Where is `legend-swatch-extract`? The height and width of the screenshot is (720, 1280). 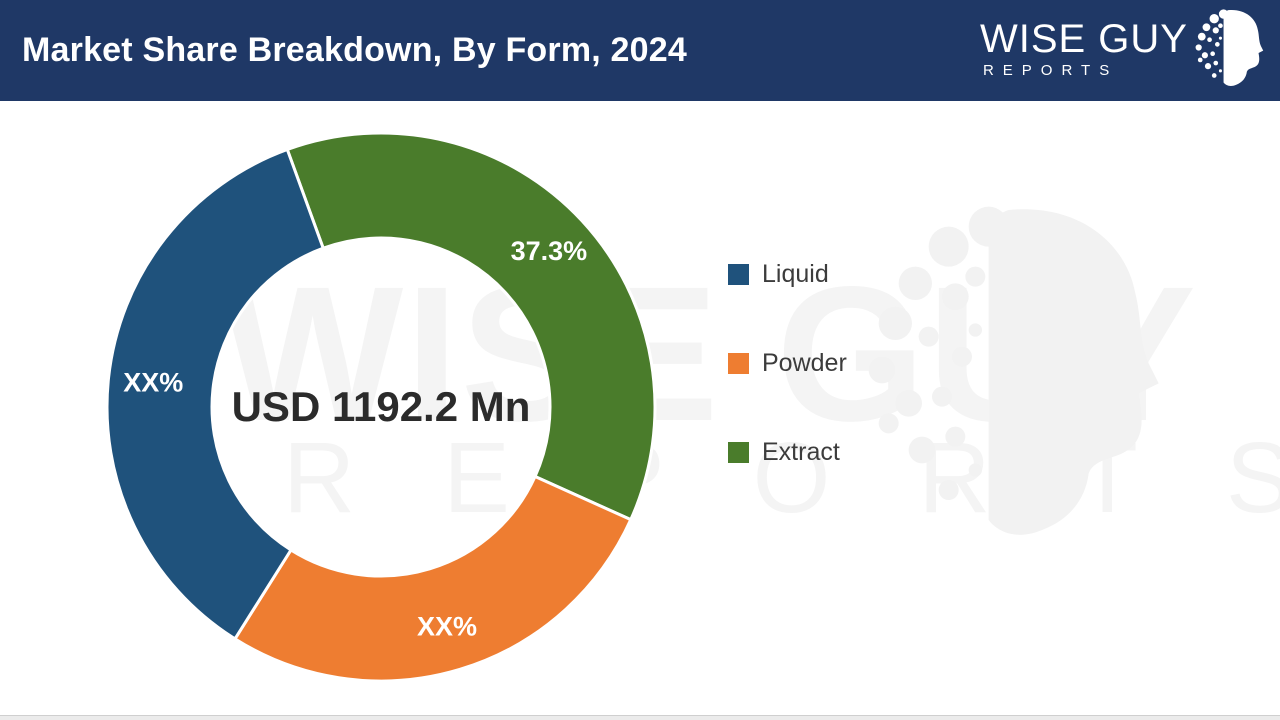 legend-swatch-extract is located at coordinates (738, 452).